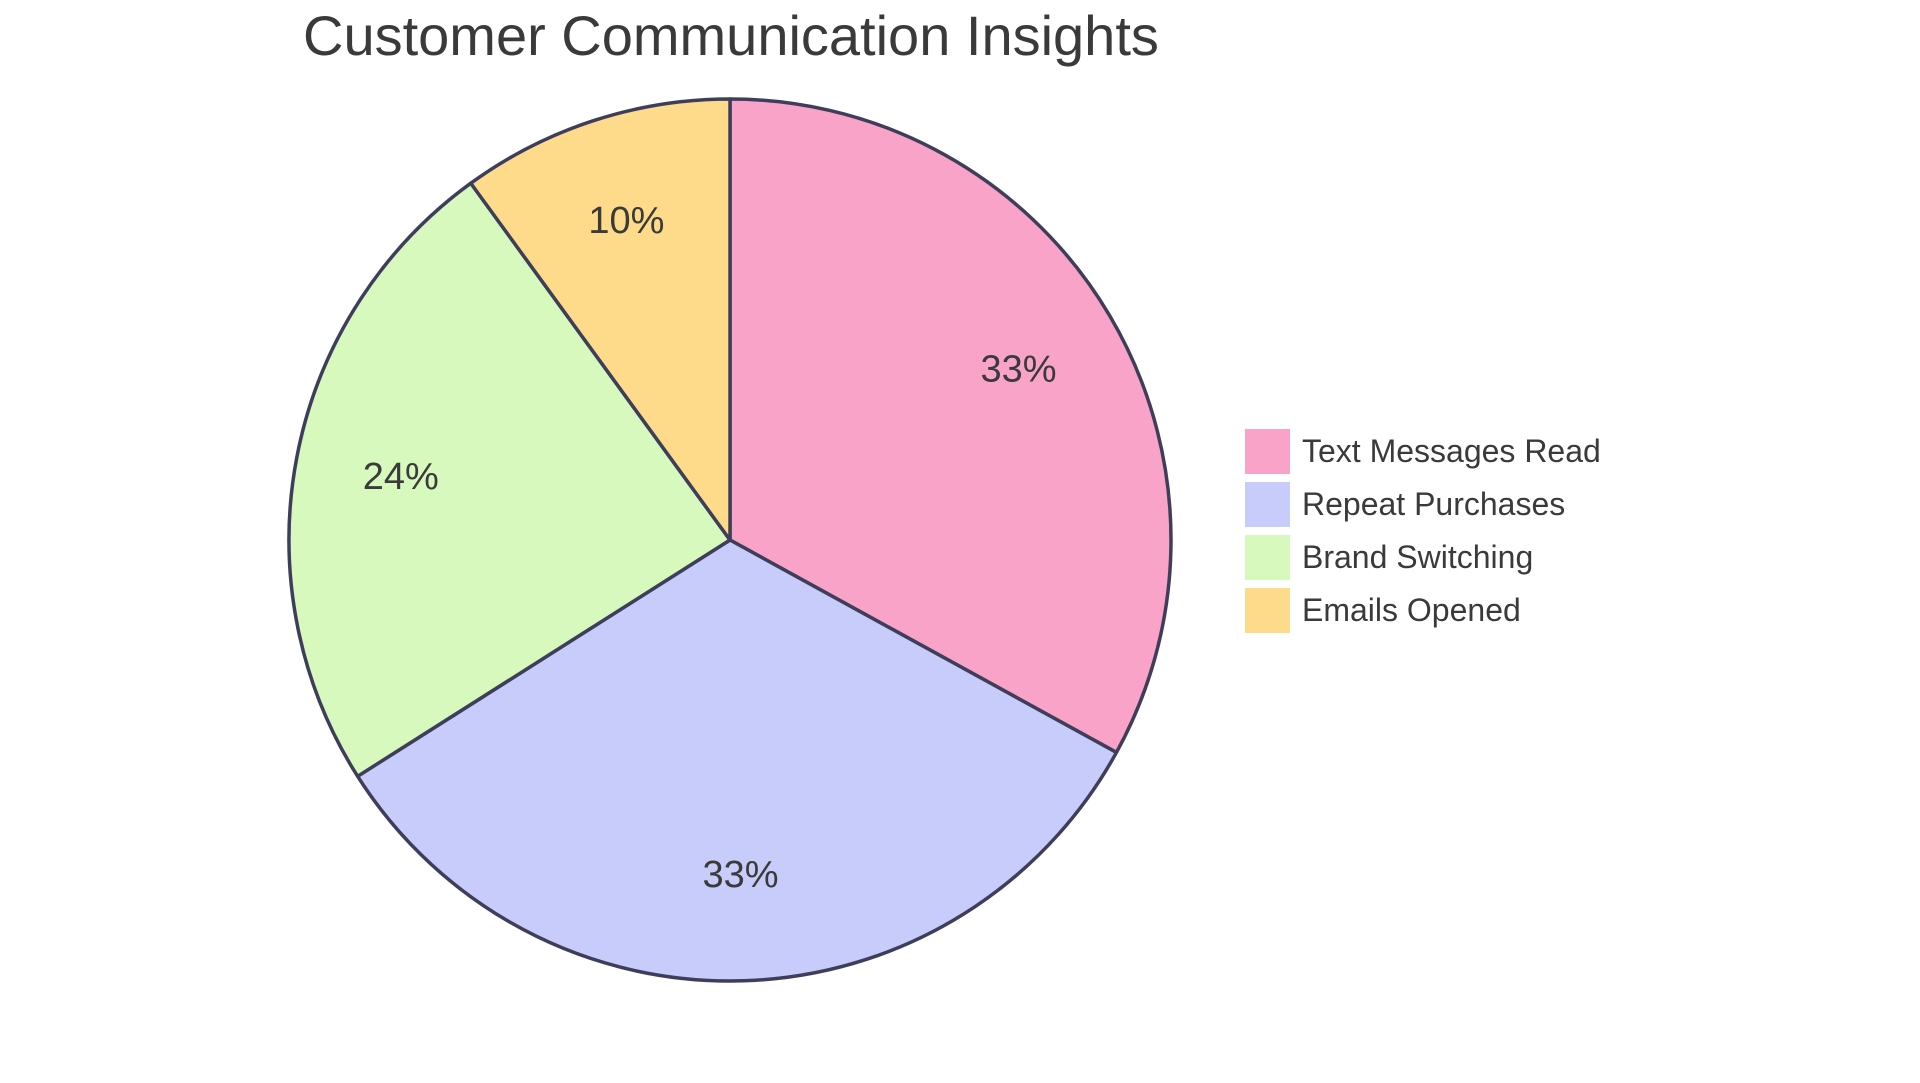 The height and width of the screenshot is (1083, 1920). I want to click on pie-slice-brand-switching, so click(509, 480).